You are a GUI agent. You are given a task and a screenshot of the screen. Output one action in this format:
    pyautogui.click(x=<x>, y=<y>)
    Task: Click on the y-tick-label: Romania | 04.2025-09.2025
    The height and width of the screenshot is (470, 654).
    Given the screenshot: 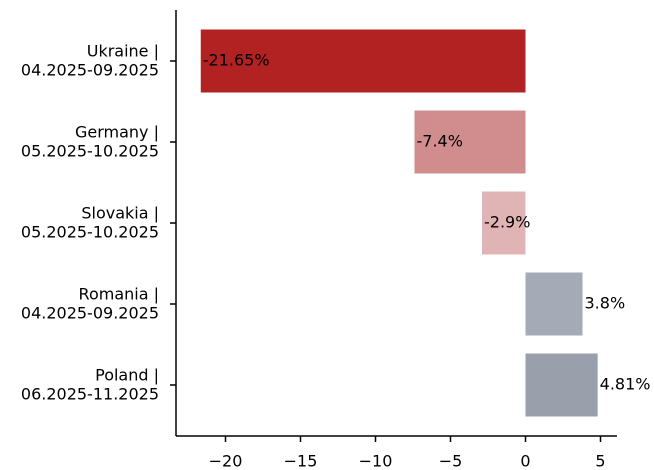 What is the action you would take?
    pyautogui.click(x=90, y=303)
    